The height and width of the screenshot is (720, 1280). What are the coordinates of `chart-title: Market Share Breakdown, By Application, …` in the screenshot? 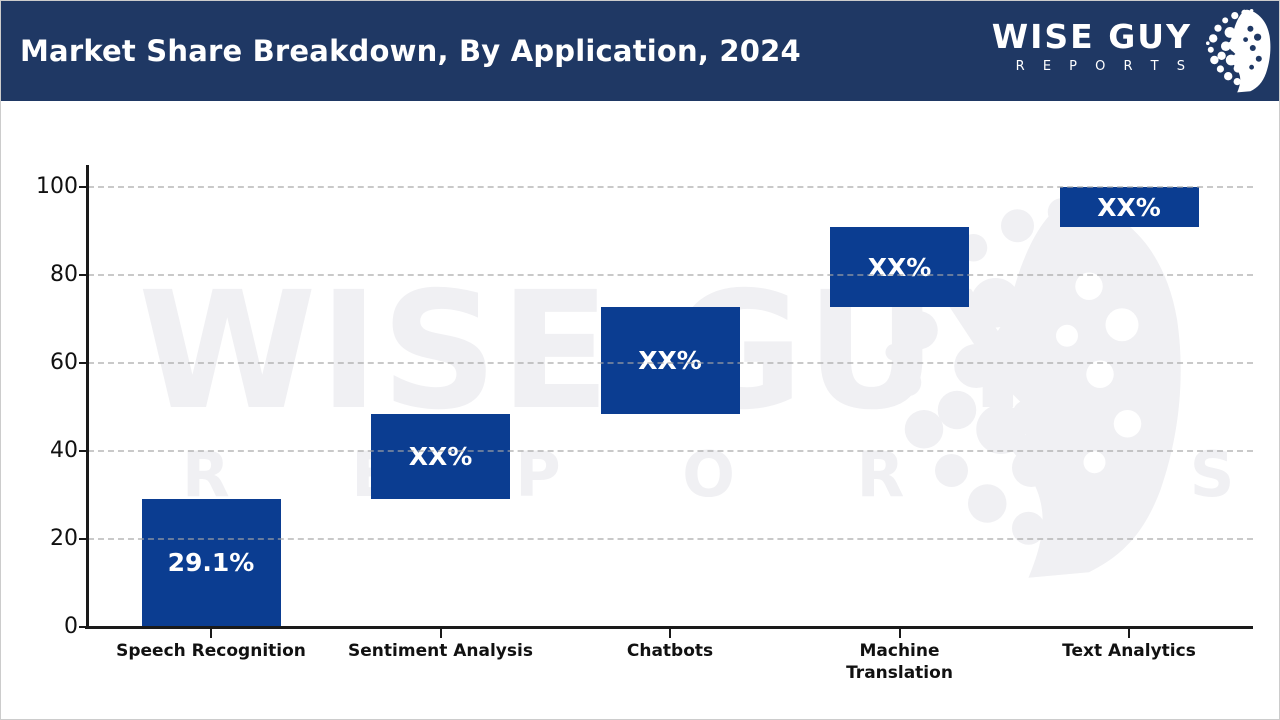 It's located at (410, 50).